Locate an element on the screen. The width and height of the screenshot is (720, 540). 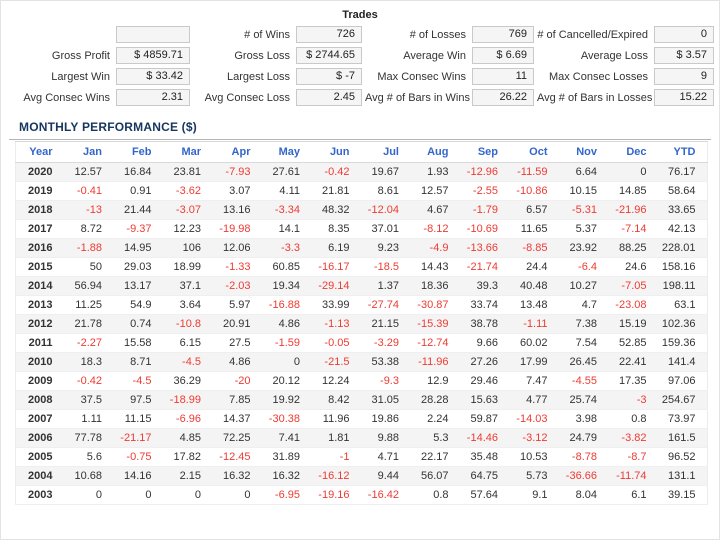
trades-section-title: Trades is located at coordinates (360, 15).